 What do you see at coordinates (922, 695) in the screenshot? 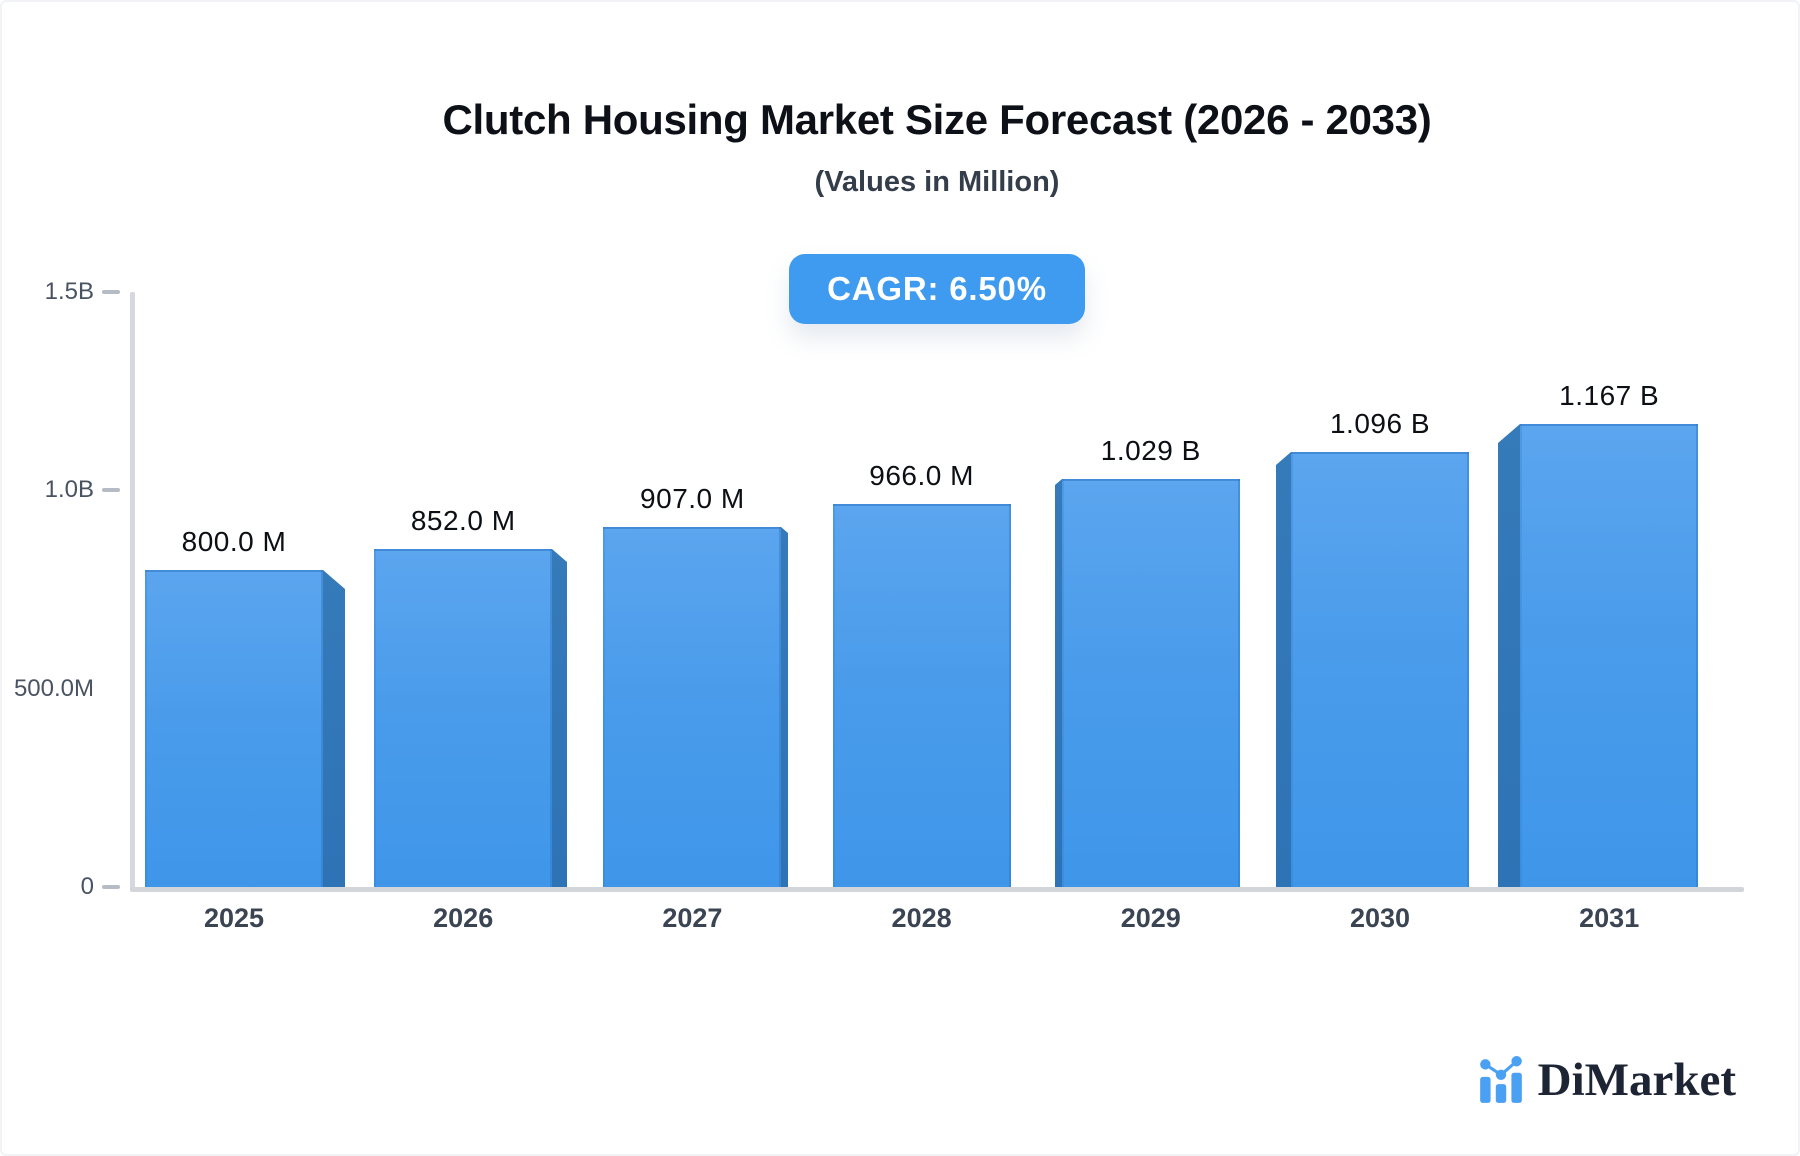
I see `bar-2028` at bounding box center [922, 695].